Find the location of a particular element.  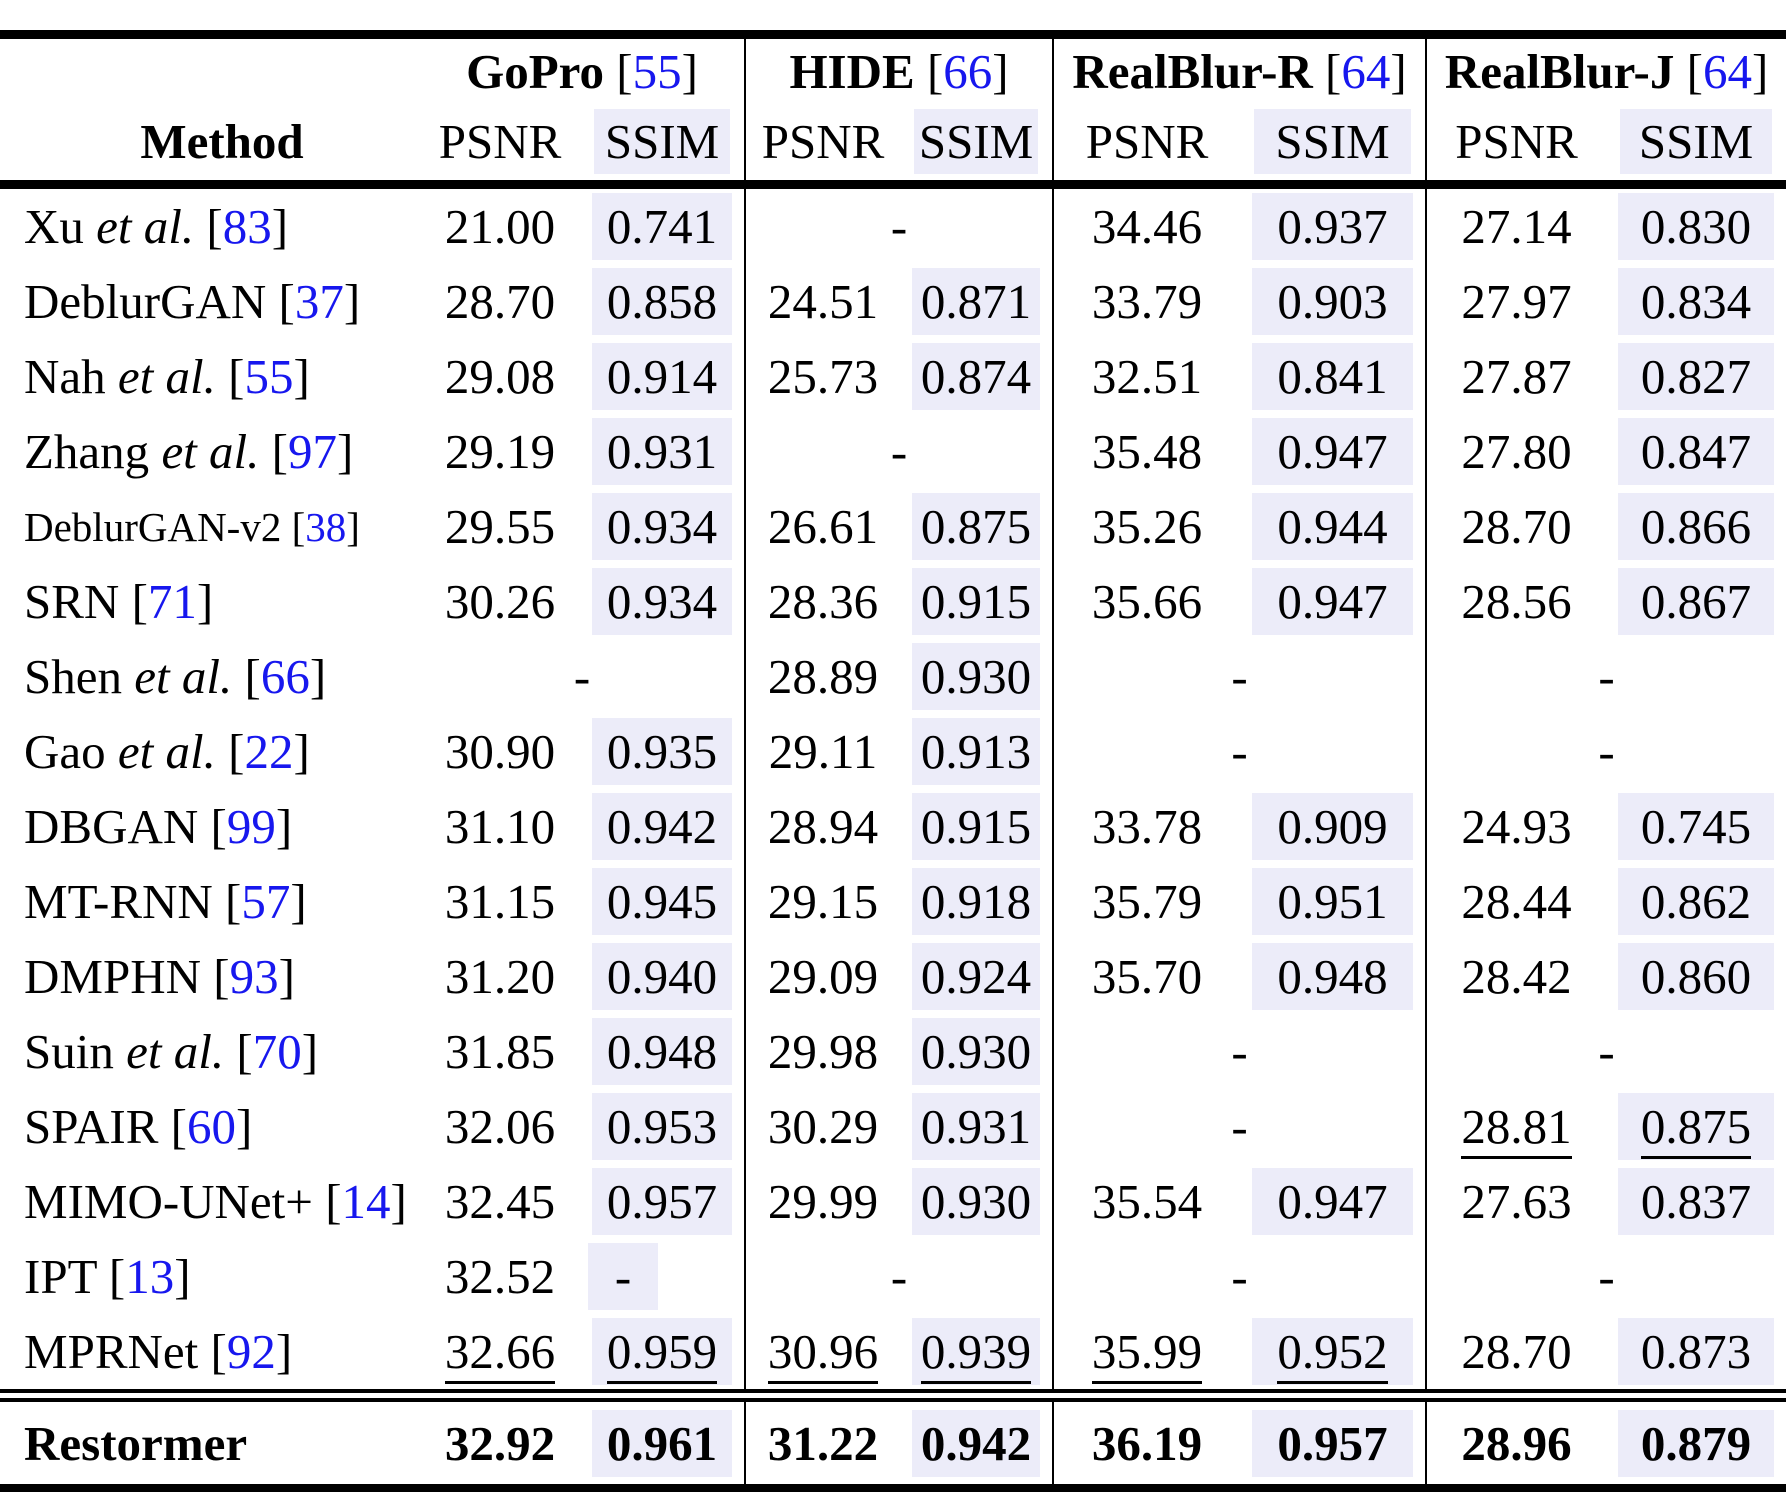

ssim-value: 0.942 is located at coordinates (976, 1443).